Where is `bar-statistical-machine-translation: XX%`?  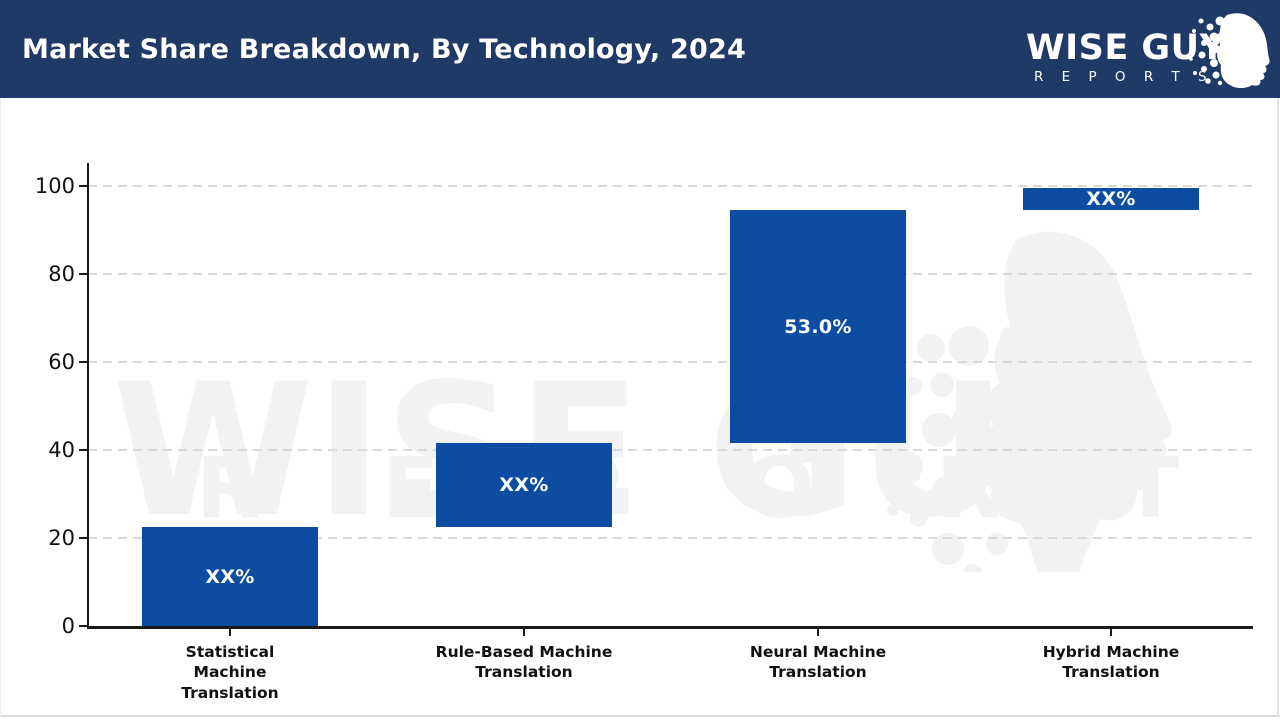
bar-statistical-machine-translation: XX% is located at coordinates (230, 576).